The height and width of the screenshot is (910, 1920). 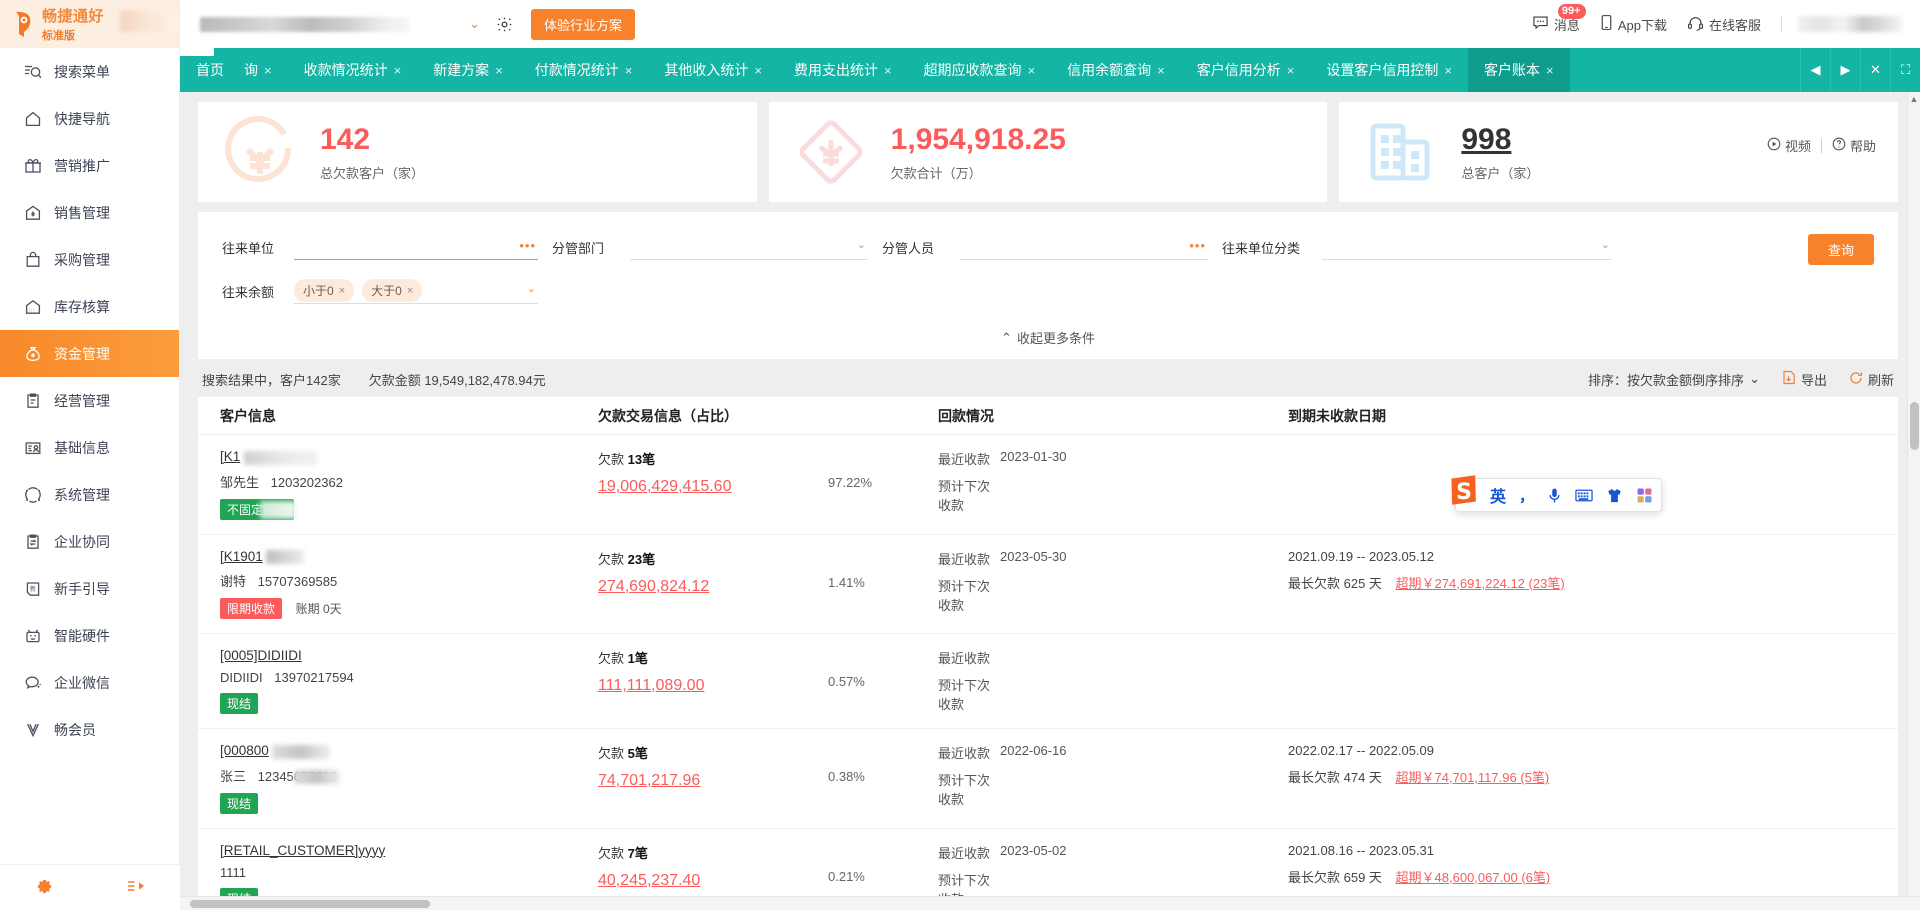 I want to click on owner-input: •••, so click(x=1084, y=247).